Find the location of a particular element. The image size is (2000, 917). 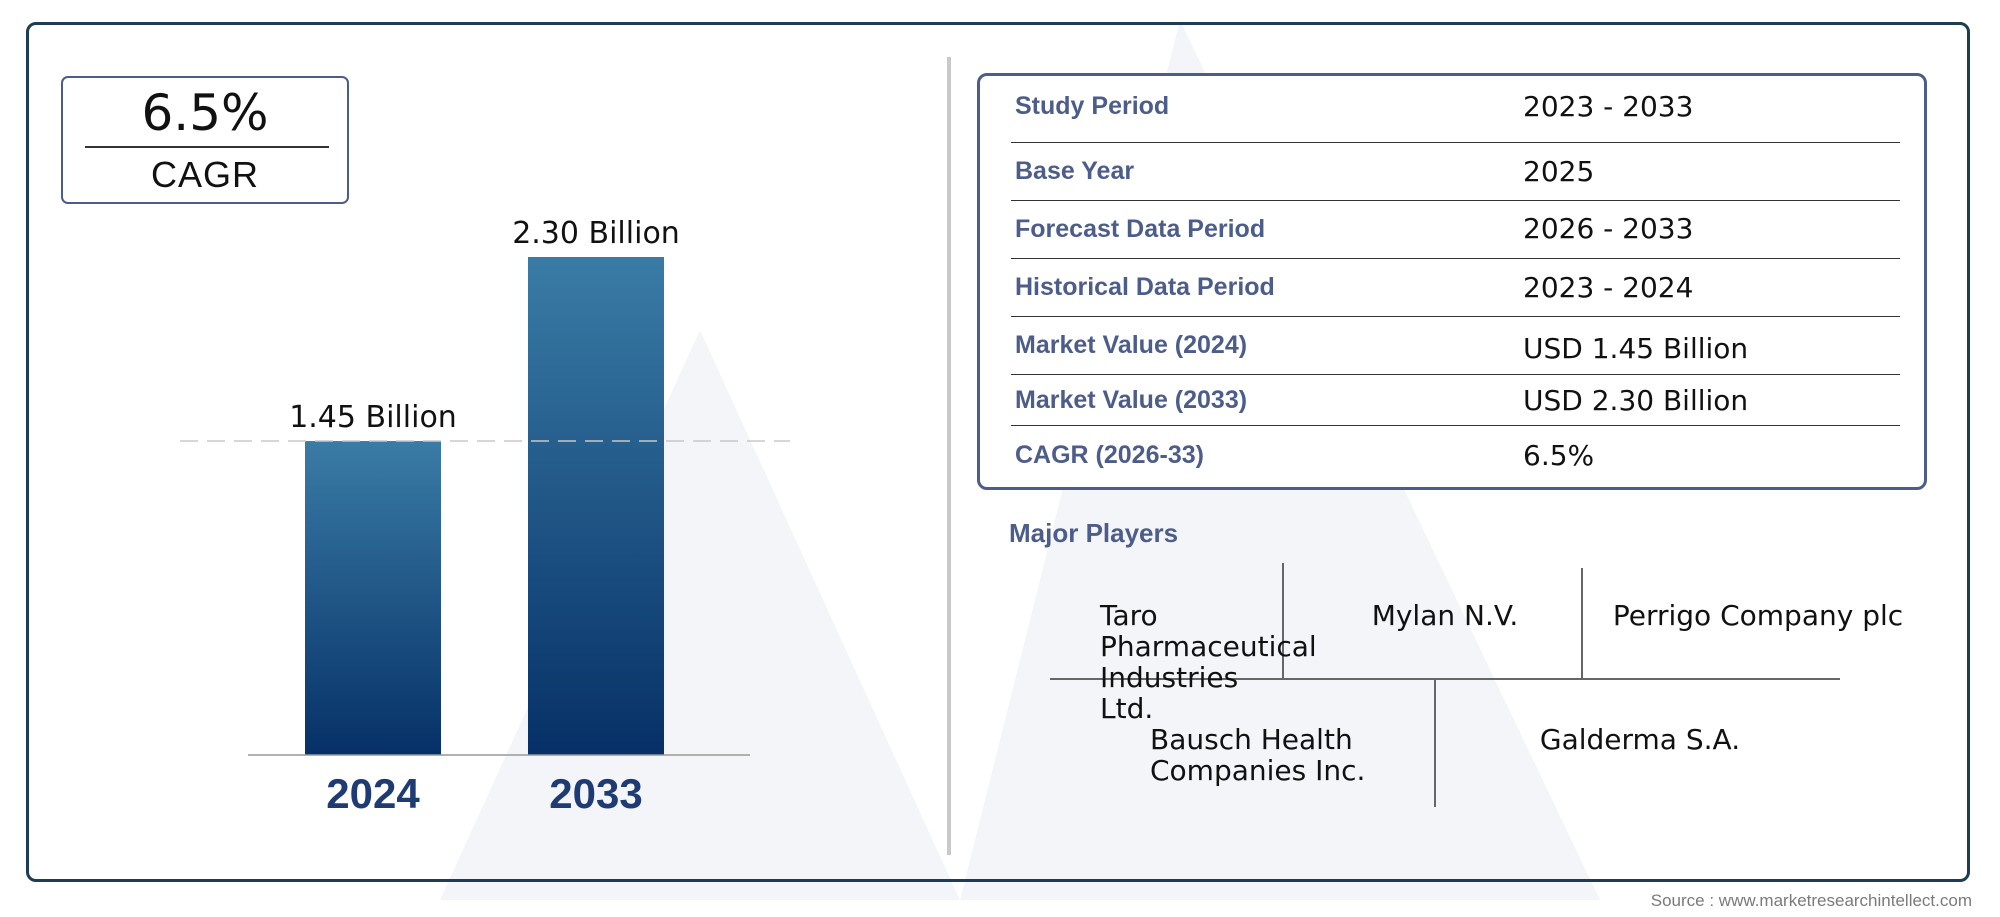

cagr-label: CAGR is located at coordinates (204, 174).